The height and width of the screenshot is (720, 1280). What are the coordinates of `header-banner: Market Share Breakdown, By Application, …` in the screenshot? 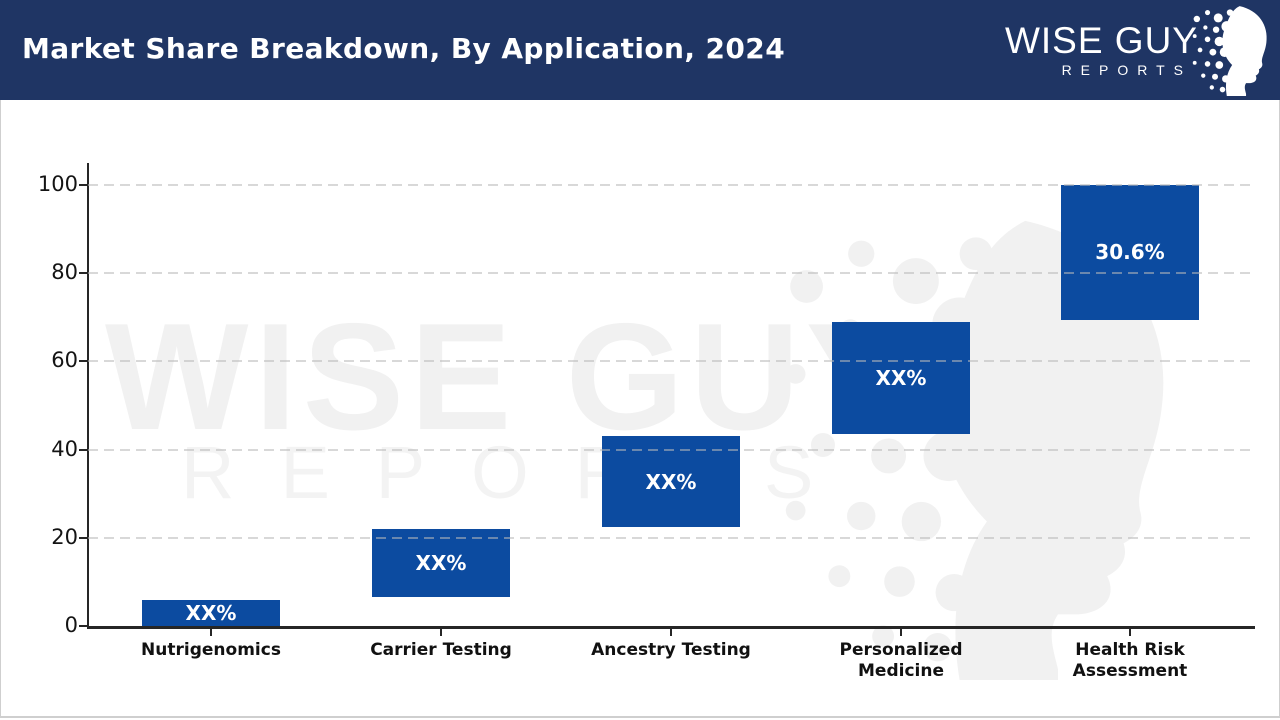 It's located at (640, 50).